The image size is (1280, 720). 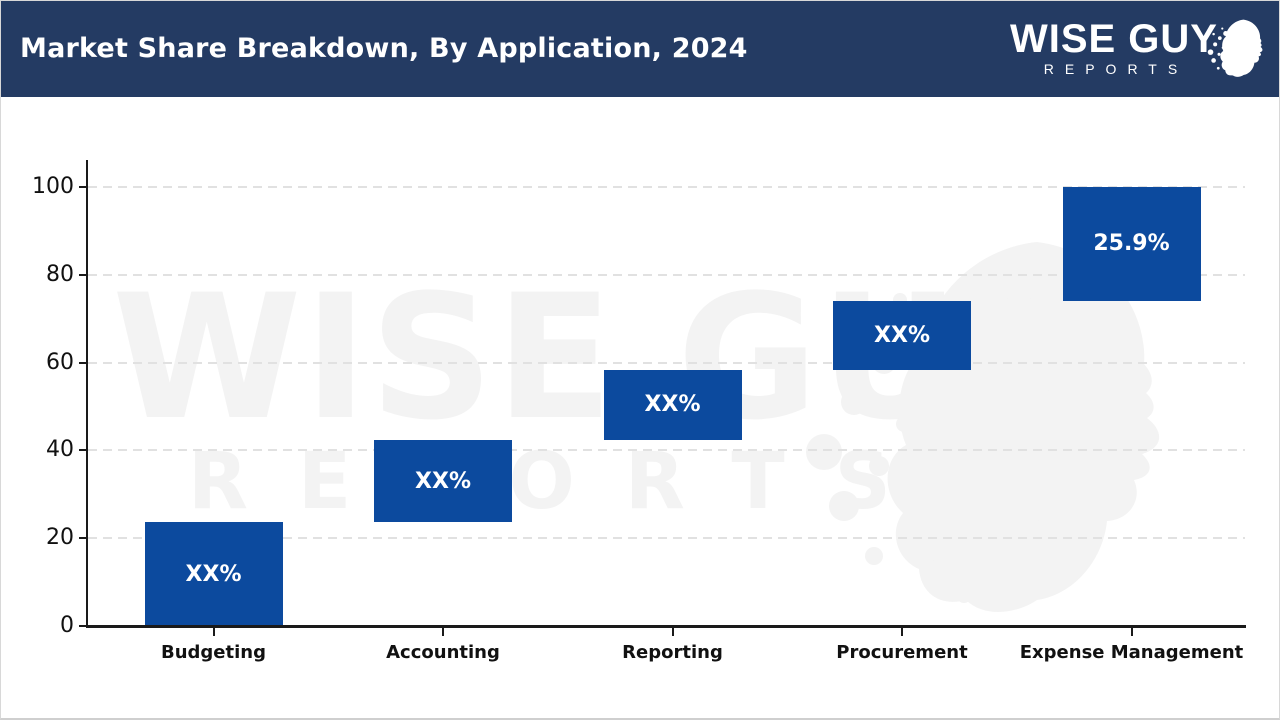 I want to click on brand-name: WISE GUY, so click(x=1113, y=38).